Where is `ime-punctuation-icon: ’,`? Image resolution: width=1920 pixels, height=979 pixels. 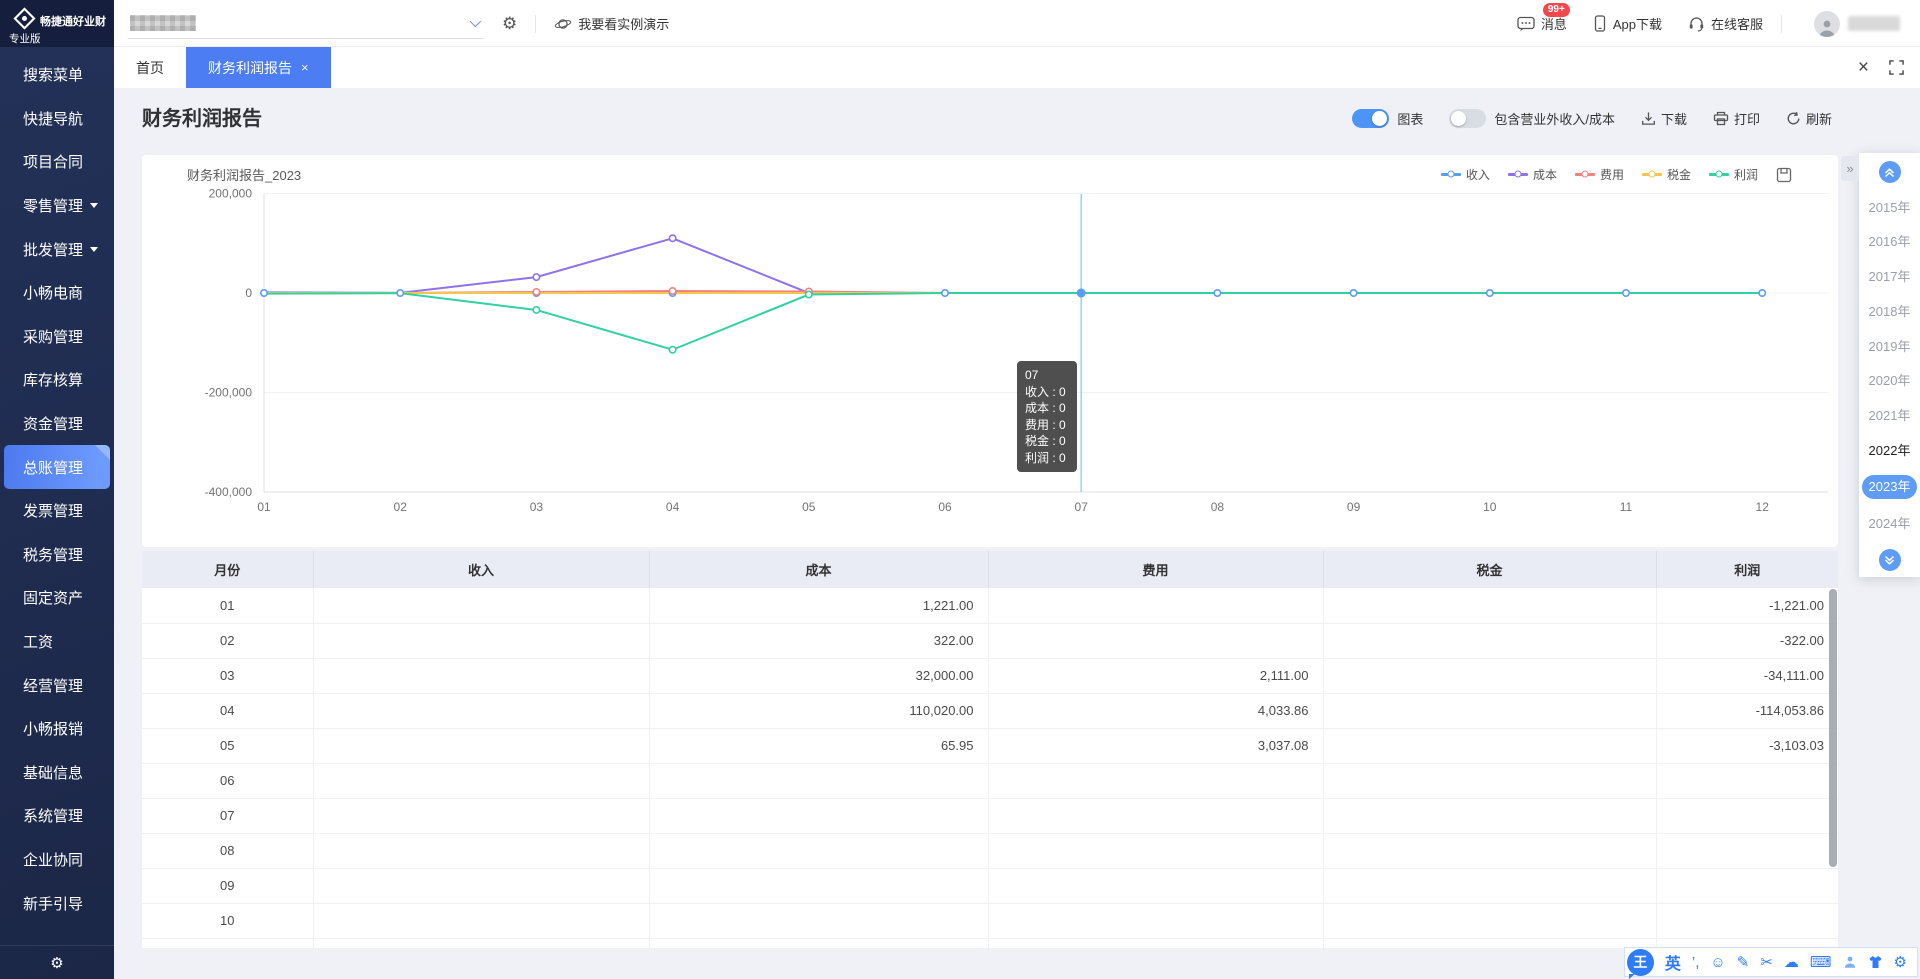 ime-punctuation-icon: ’, is located at coordinates (1695, 962).